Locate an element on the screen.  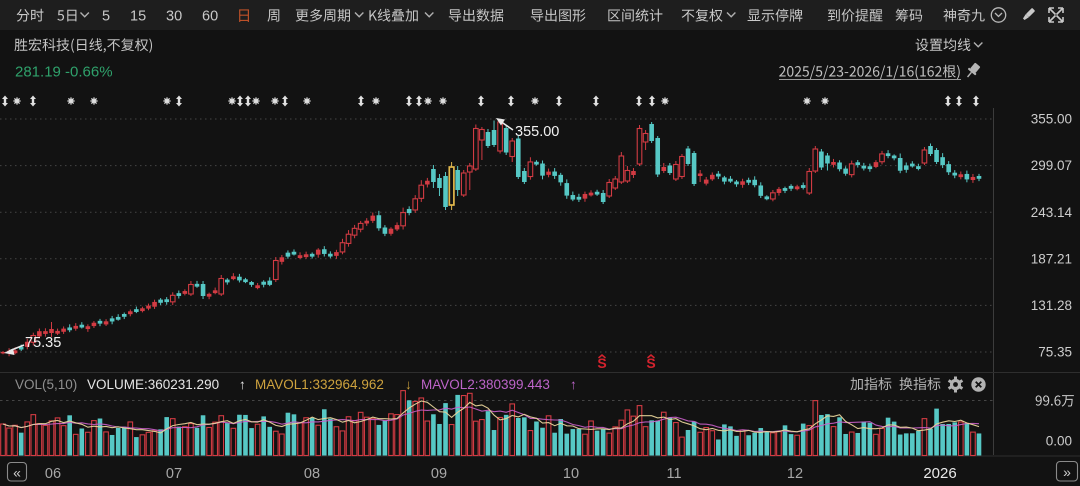
svg-text: 0.00 is located at coordinates (1059, 441).